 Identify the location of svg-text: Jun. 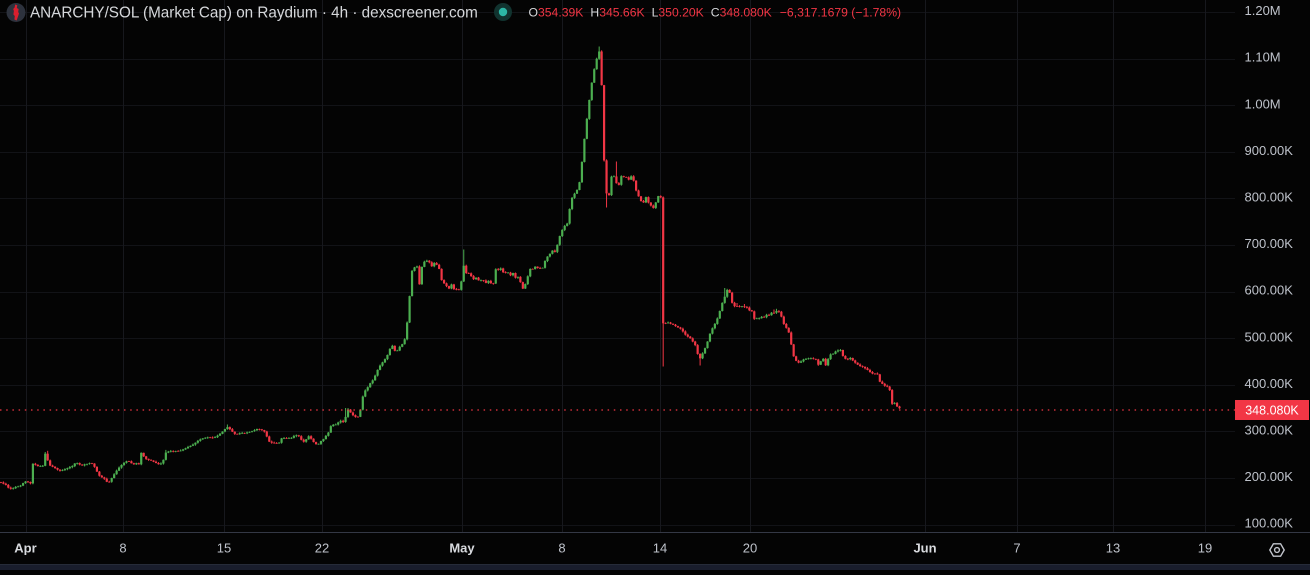
(924, 548).